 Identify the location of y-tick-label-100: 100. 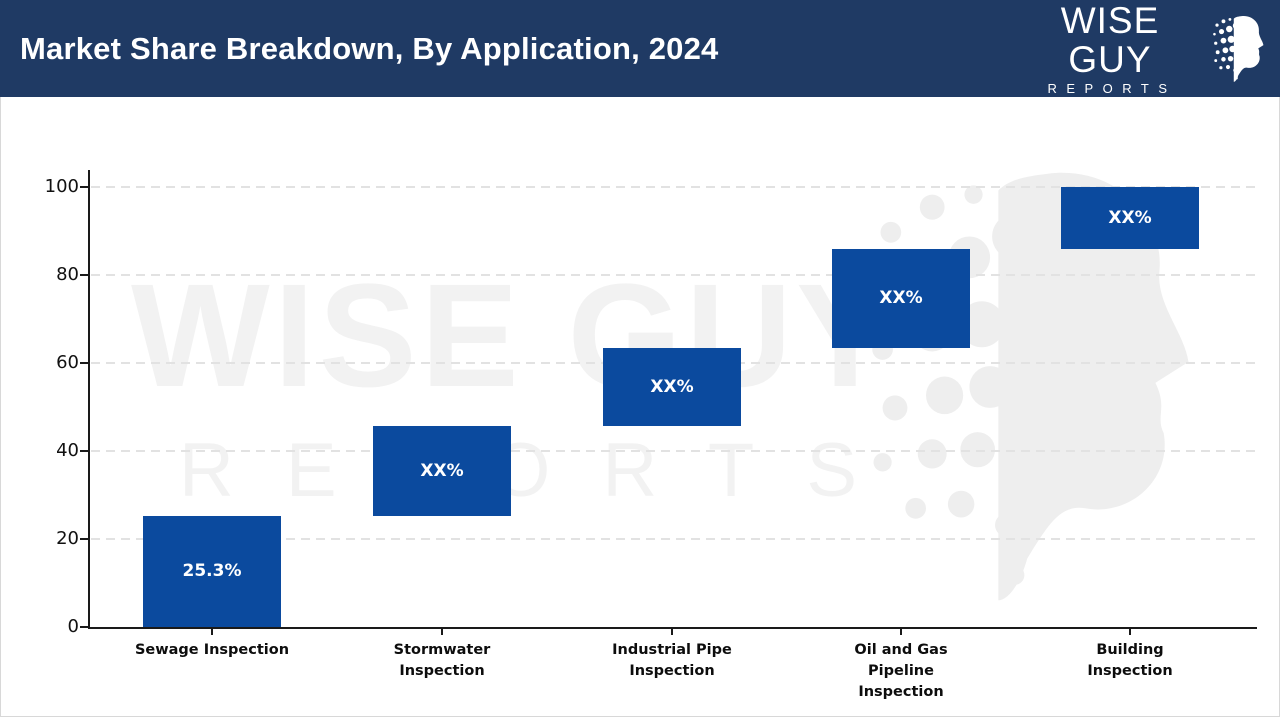
(61, 186).